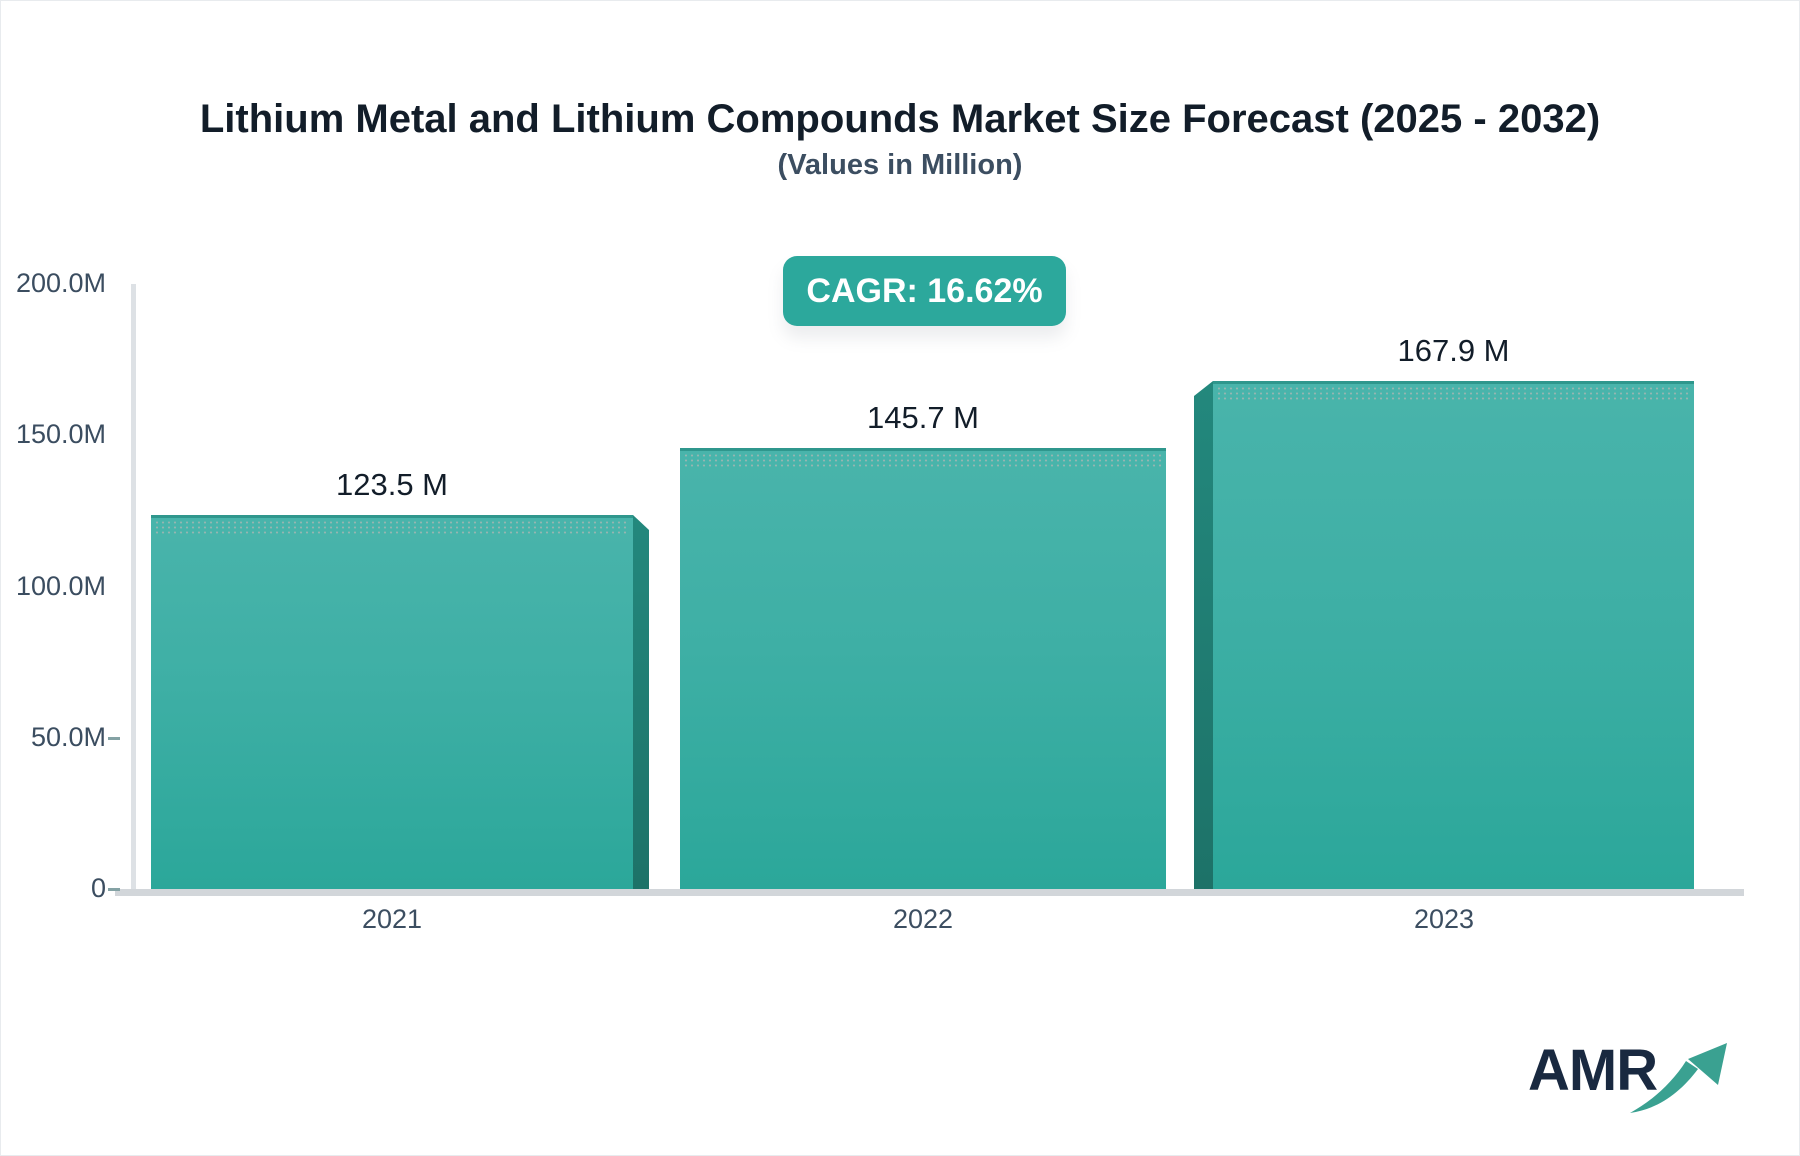 This screenshot has height=1156, width=1800. Describe the element at coordinates (392, 919) in the screenshot. I see `x-tick-label-2021: 2021` at that location.